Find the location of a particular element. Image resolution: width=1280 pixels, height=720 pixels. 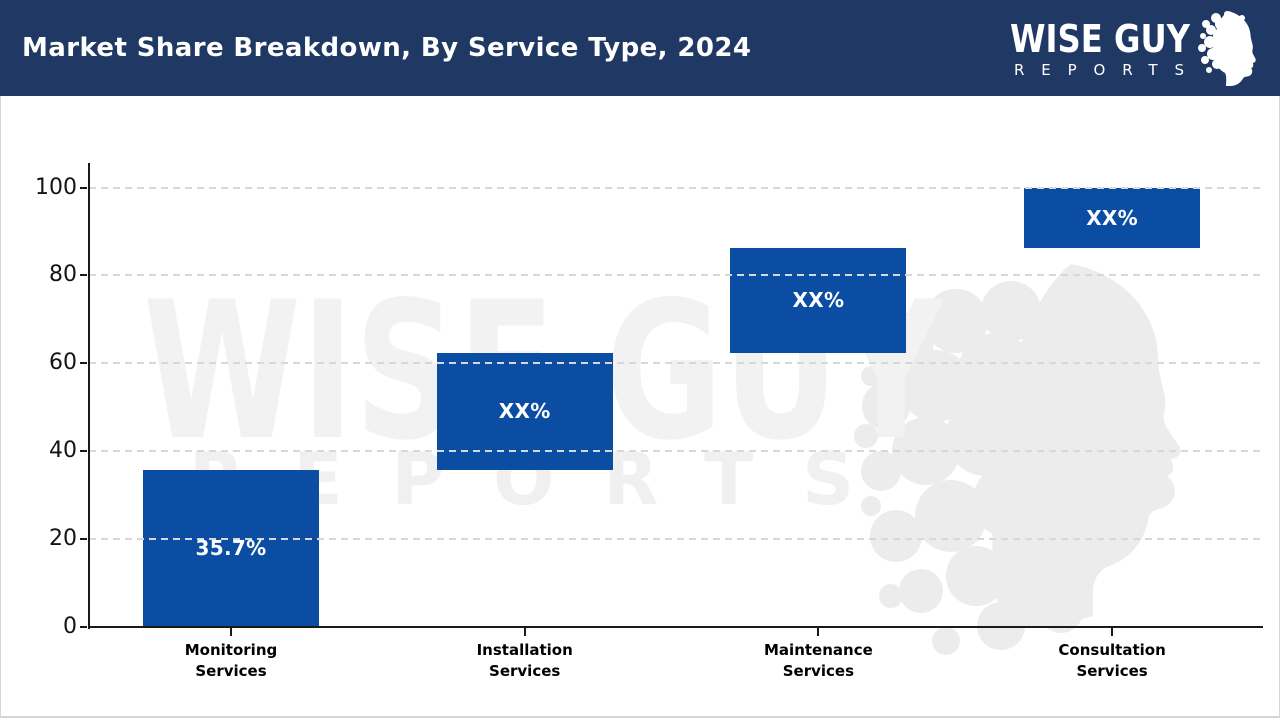

x-label-installation-services: Installation Services is located at coordinates (524, 660).